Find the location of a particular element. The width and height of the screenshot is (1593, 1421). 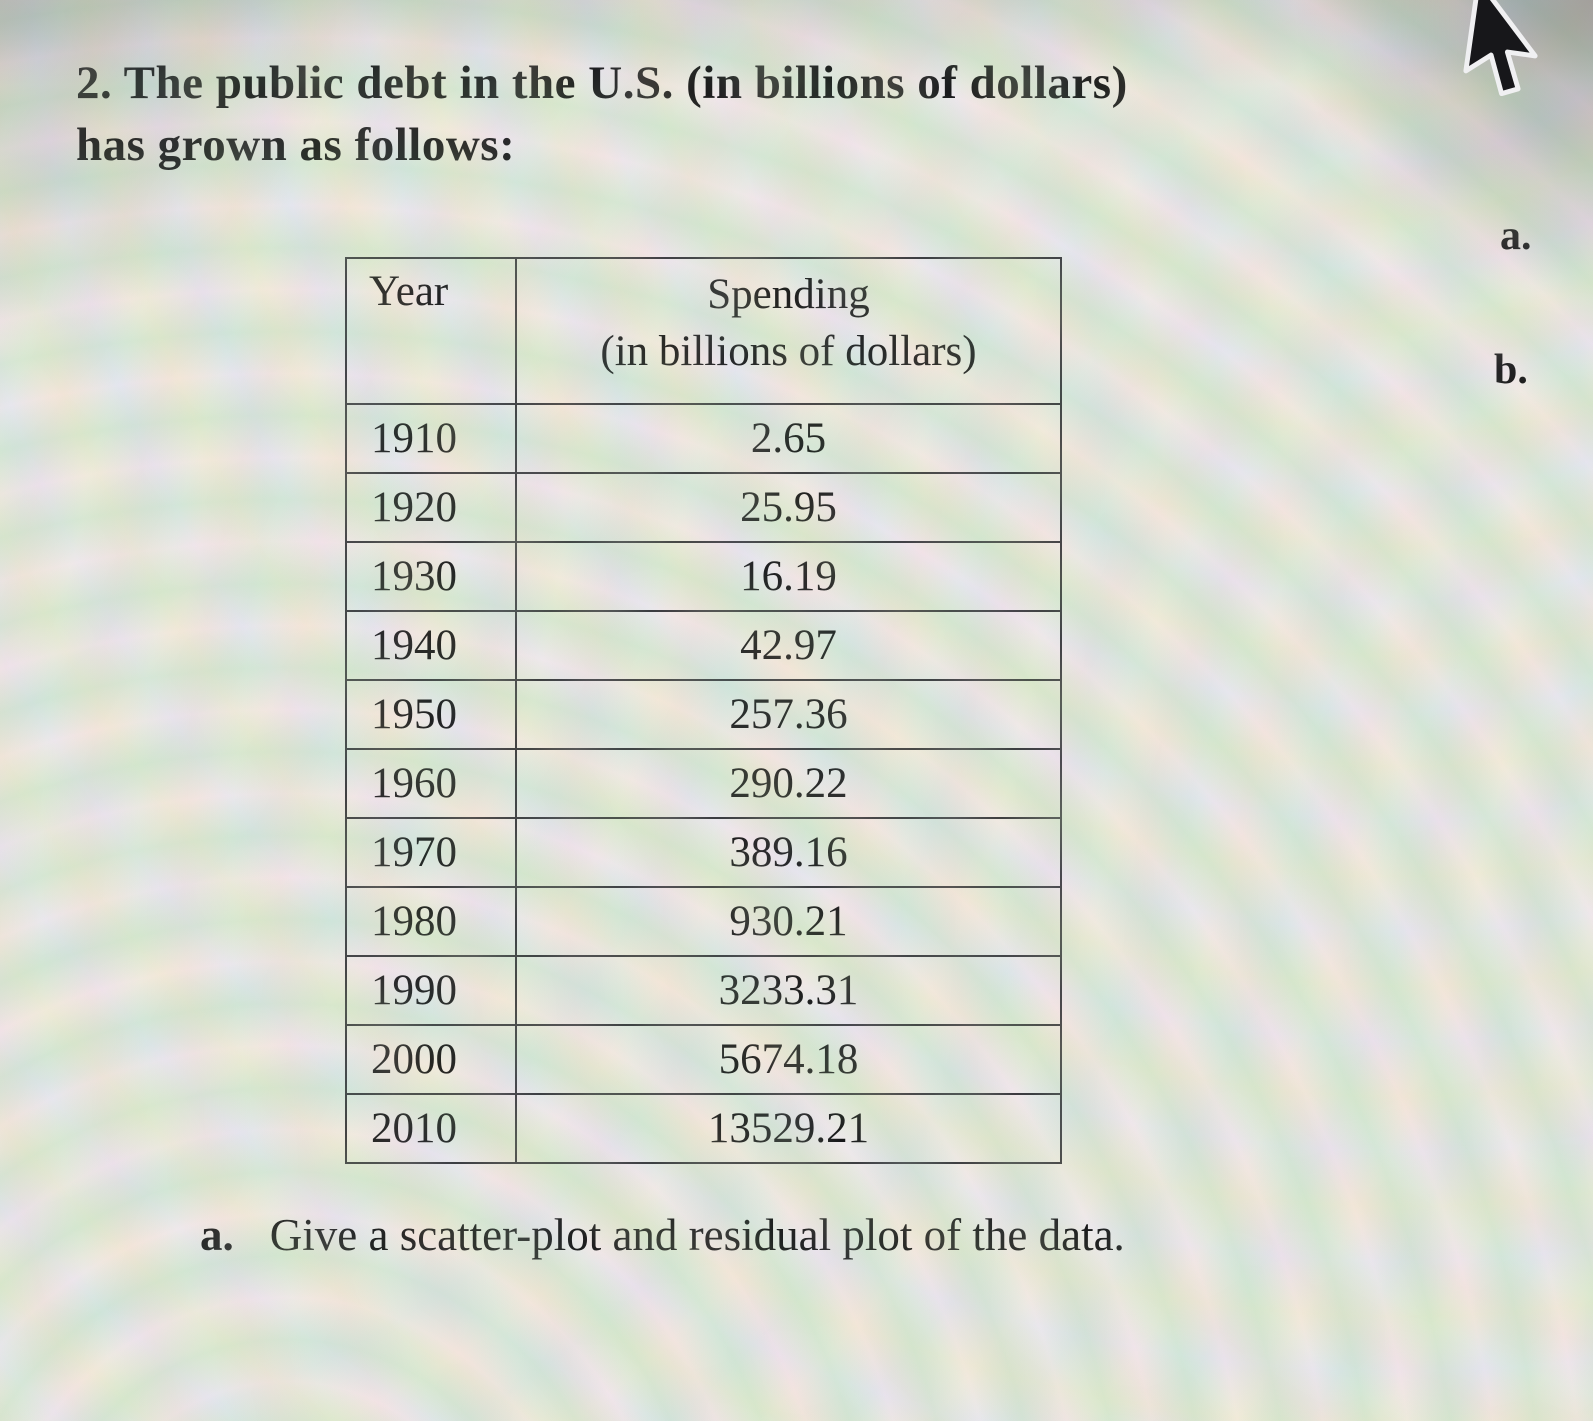

year-cell: 1950 is located at coordinates (431, 714).